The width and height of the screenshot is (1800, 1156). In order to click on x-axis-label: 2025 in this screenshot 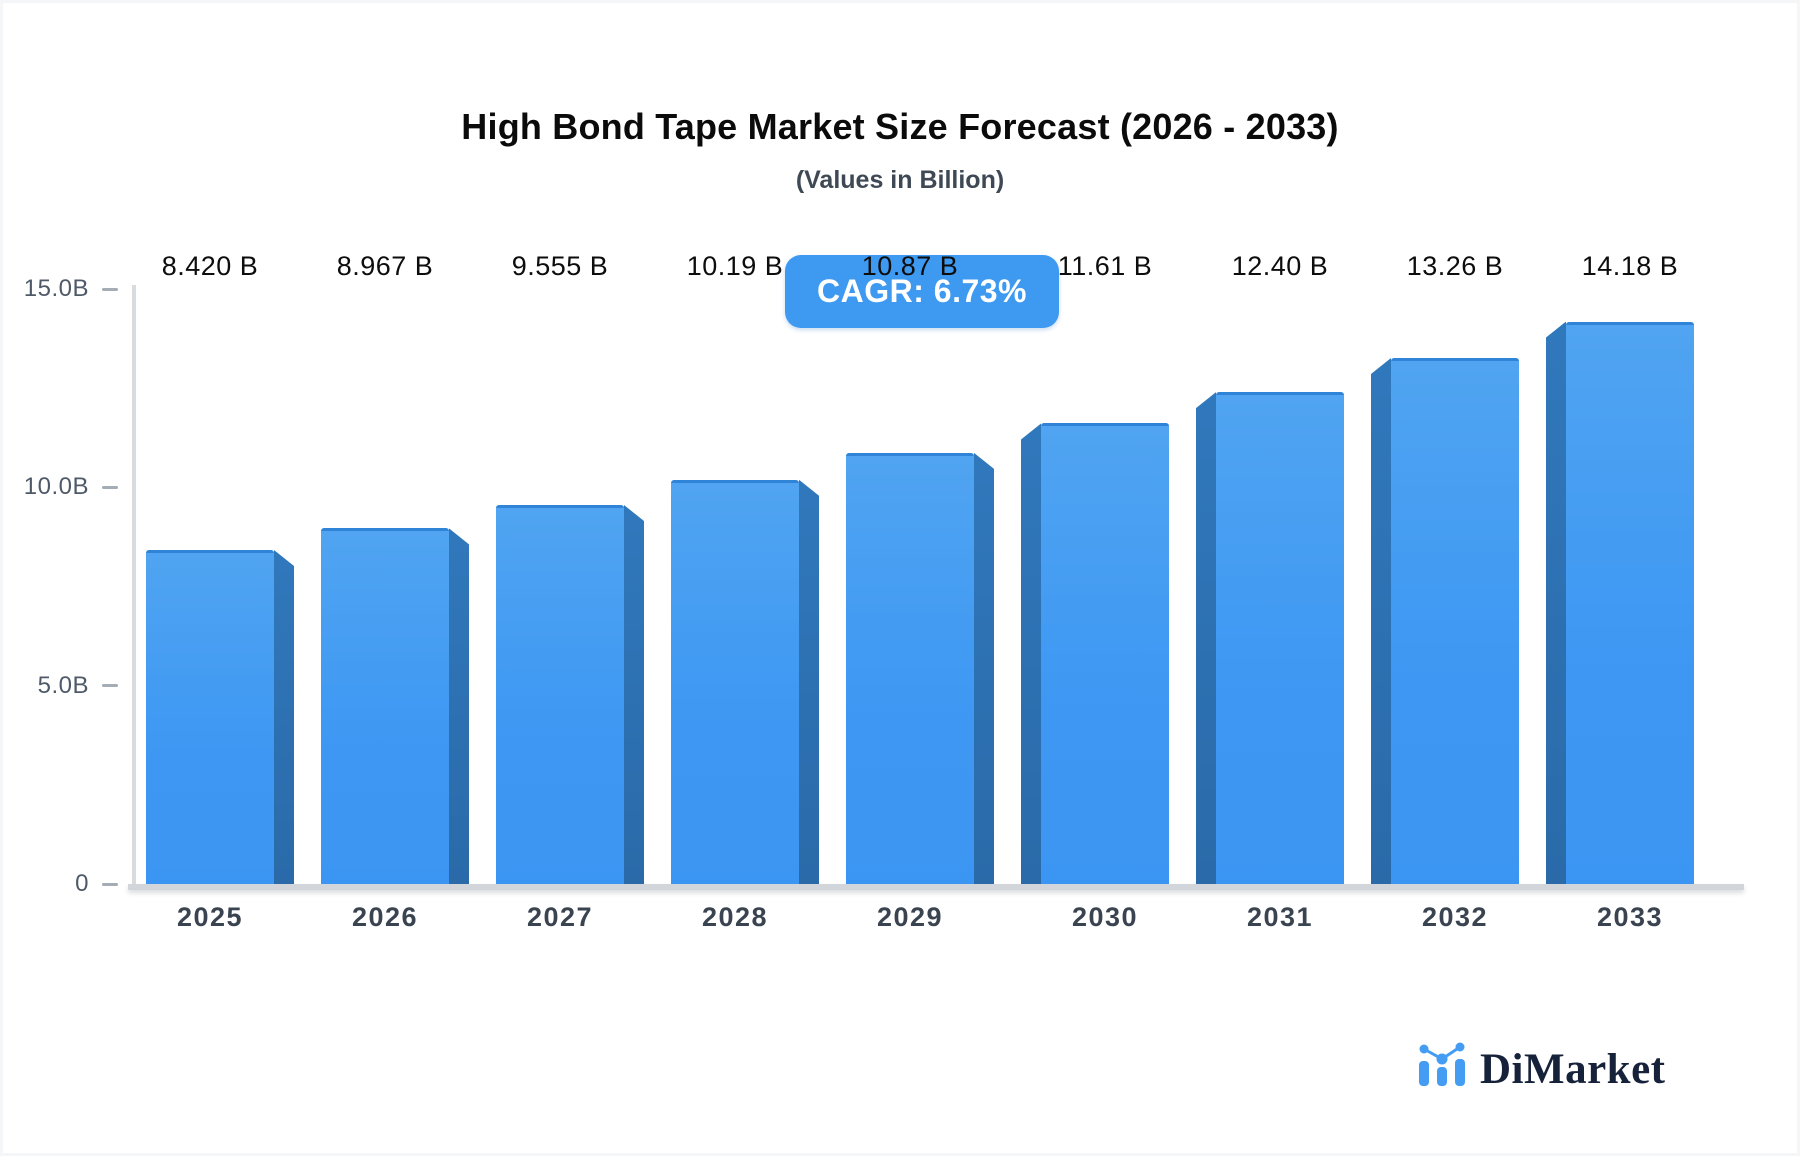, I will do `click(210, 917)`.